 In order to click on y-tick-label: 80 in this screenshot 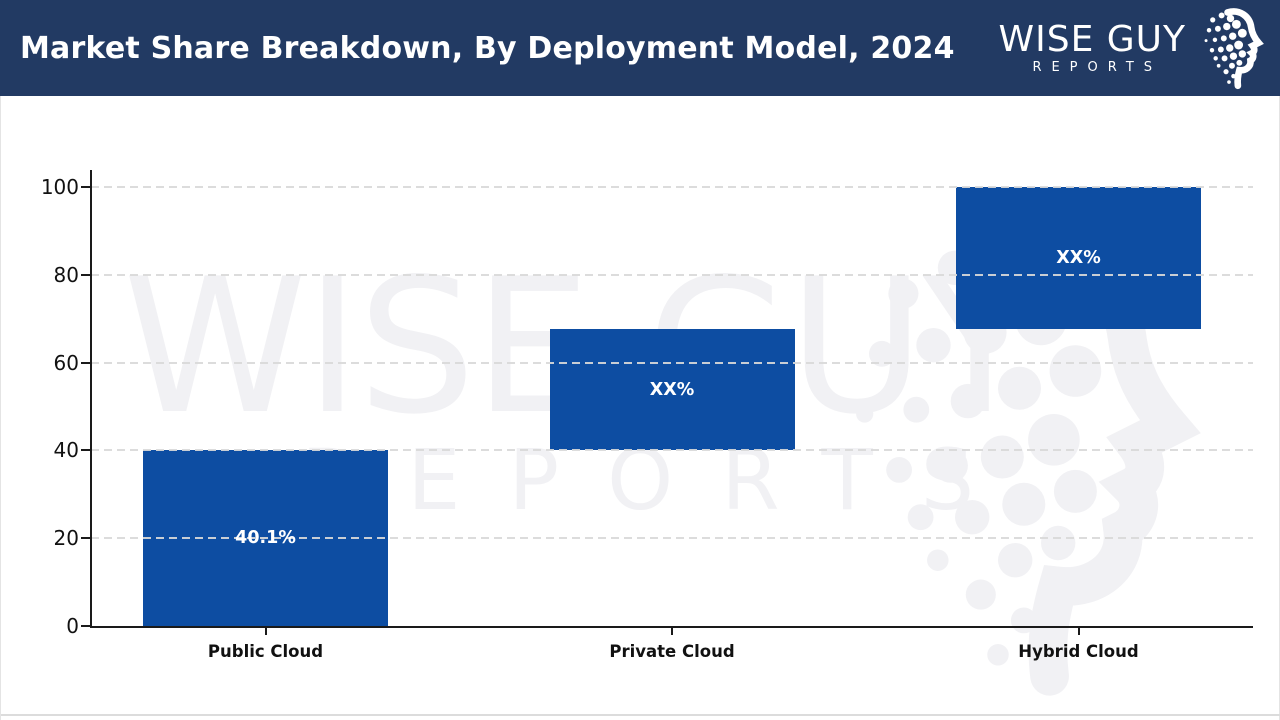, I will do `click(66, 274)`.